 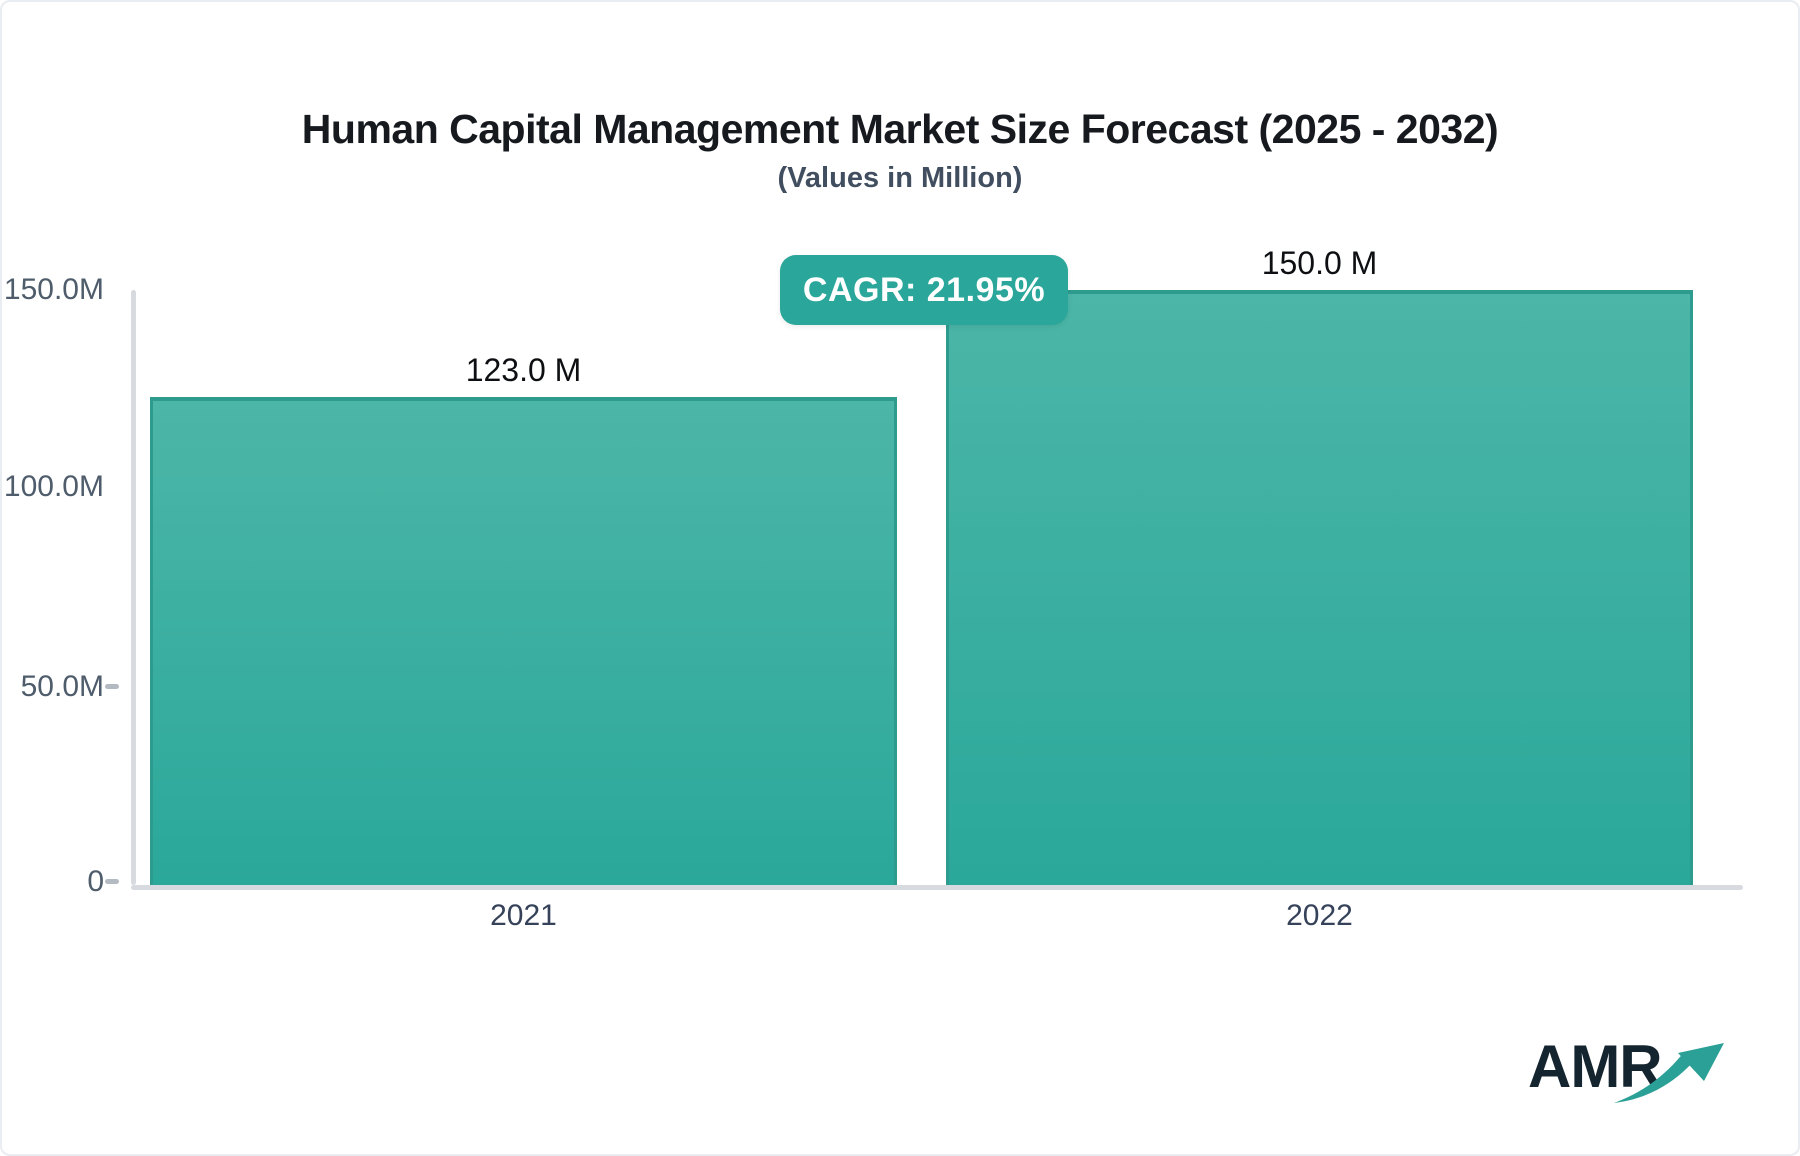 I want to click on amr-logo-text: AMR, so click(x=1595, y=1066).